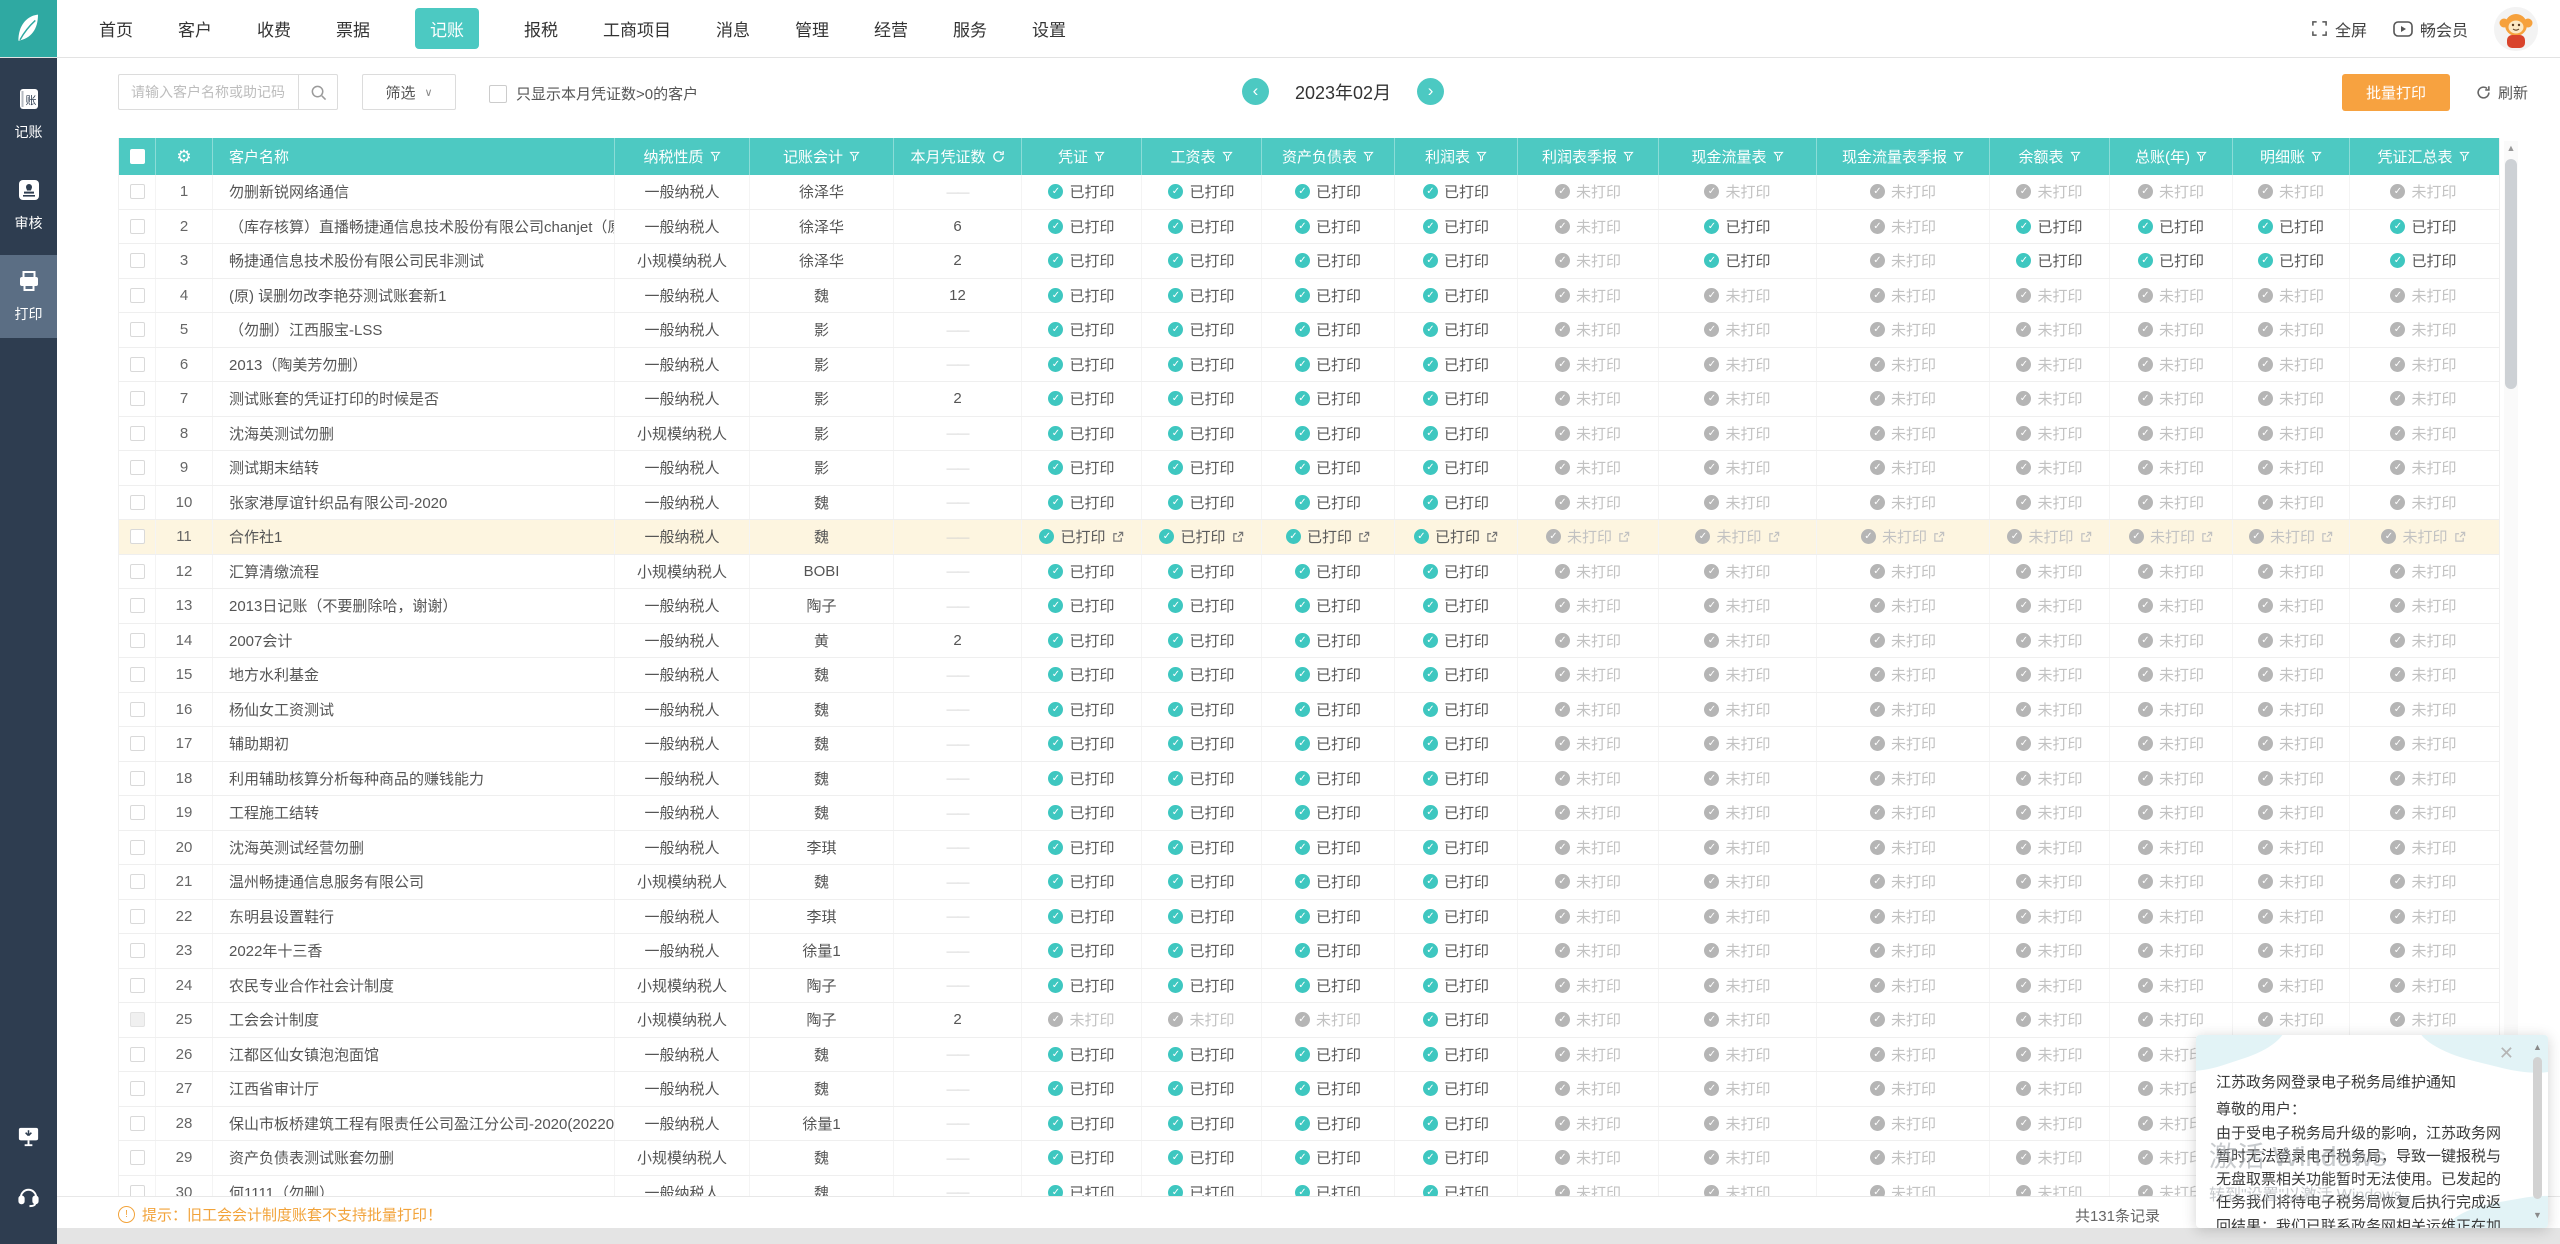  I want to click on column-header: 余额表, so click(2050, 156).